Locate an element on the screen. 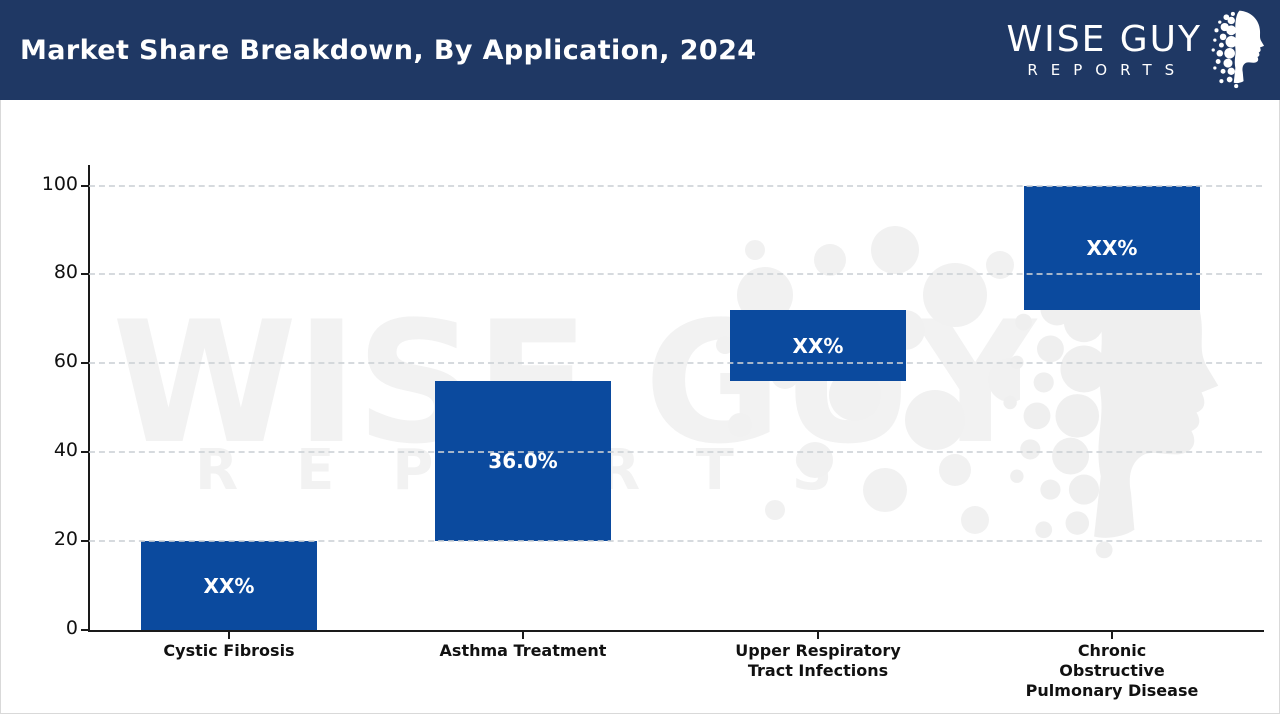  x-category-label: Upper Respiratory Tract Infections is located at coordinates (818, 660).